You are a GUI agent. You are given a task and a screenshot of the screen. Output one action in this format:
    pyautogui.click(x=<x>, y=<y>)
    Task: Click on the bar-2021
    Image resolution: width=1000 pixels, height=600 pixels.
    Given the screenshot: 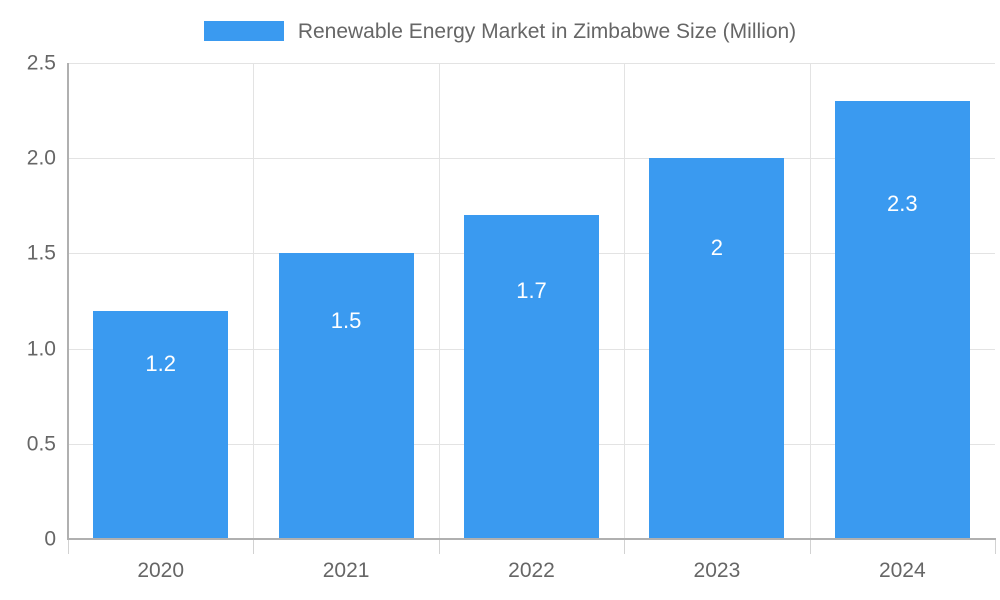 What is the action you would take?
    pyautogui.click(x=346, y=396)
    